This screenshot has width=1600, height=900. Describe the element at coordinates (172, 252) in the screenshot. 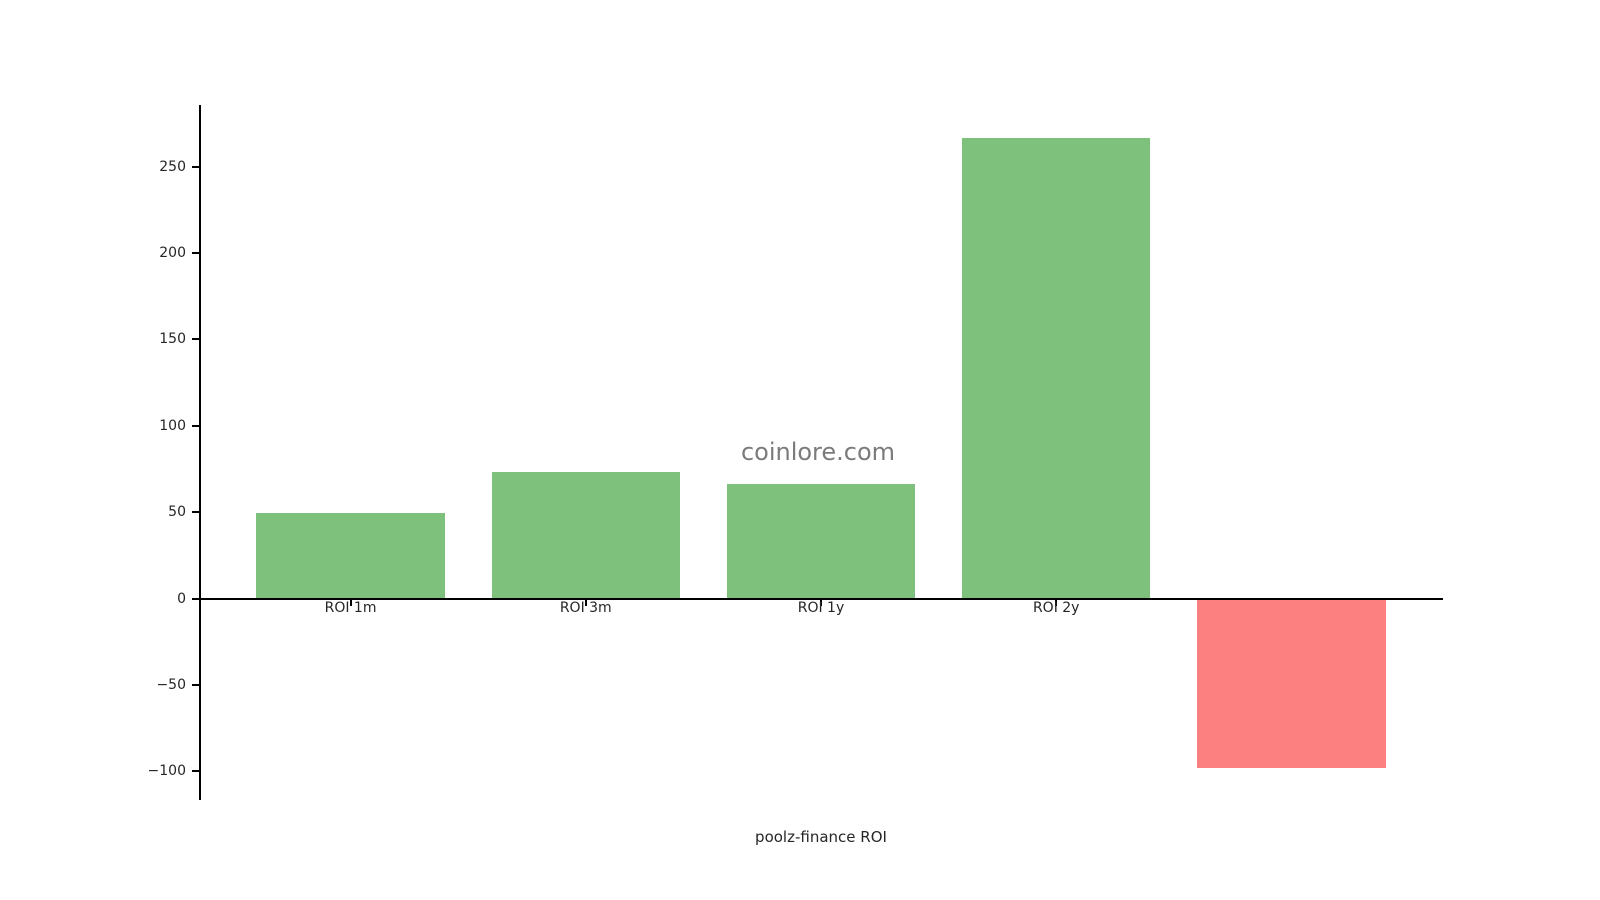

I see `y-tick-label-200: 200` at that location.